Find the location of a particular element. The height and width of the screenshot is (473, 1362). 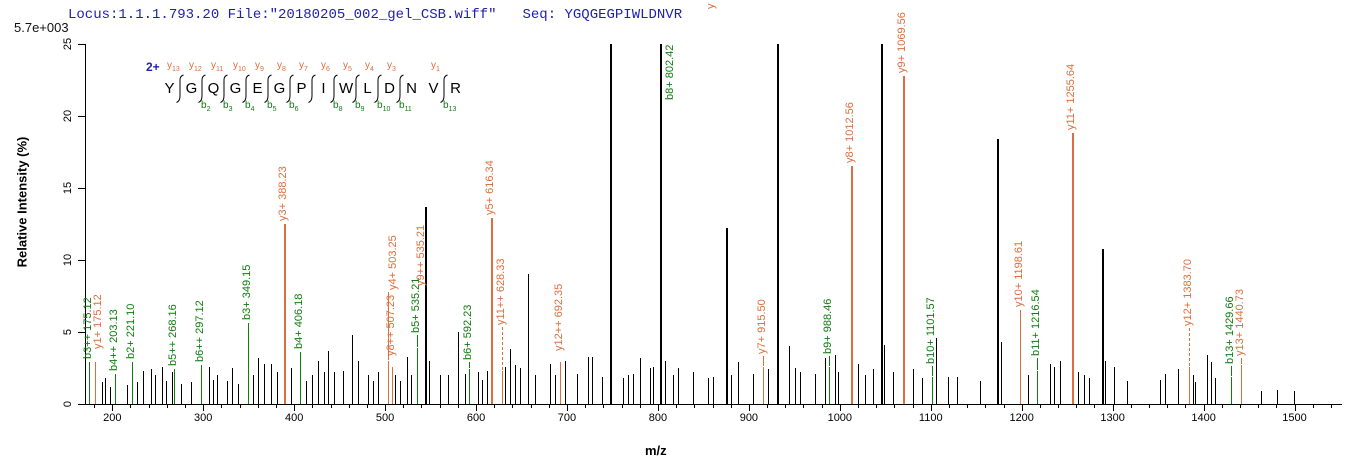

y-tick-label: 20 is located at coordinates (68, 116).